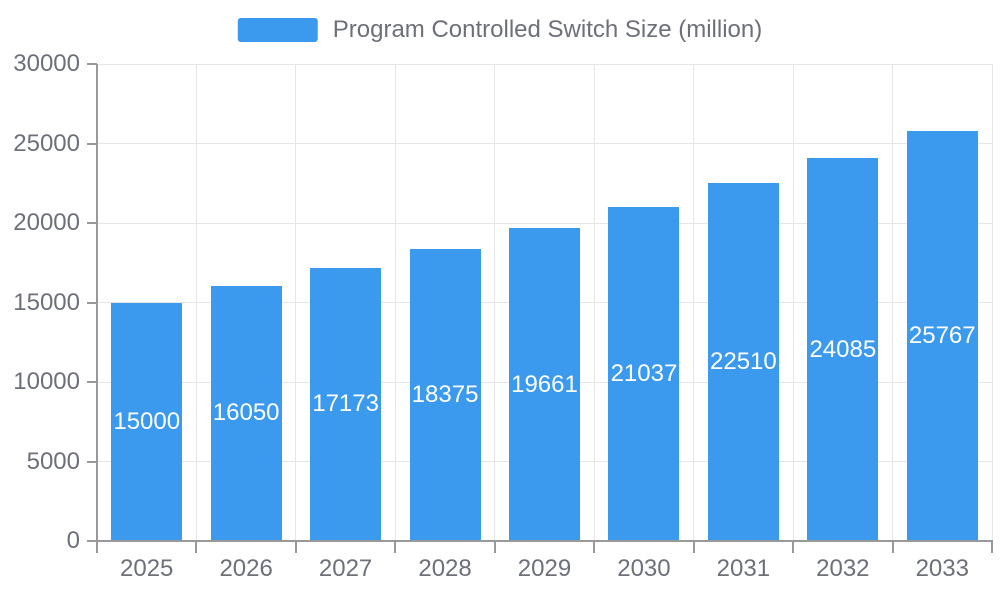  What do you see at coordinates (46, 63) in the screenshot?
I see `y-axis-label: 30000` at bounding box center [46, 63].